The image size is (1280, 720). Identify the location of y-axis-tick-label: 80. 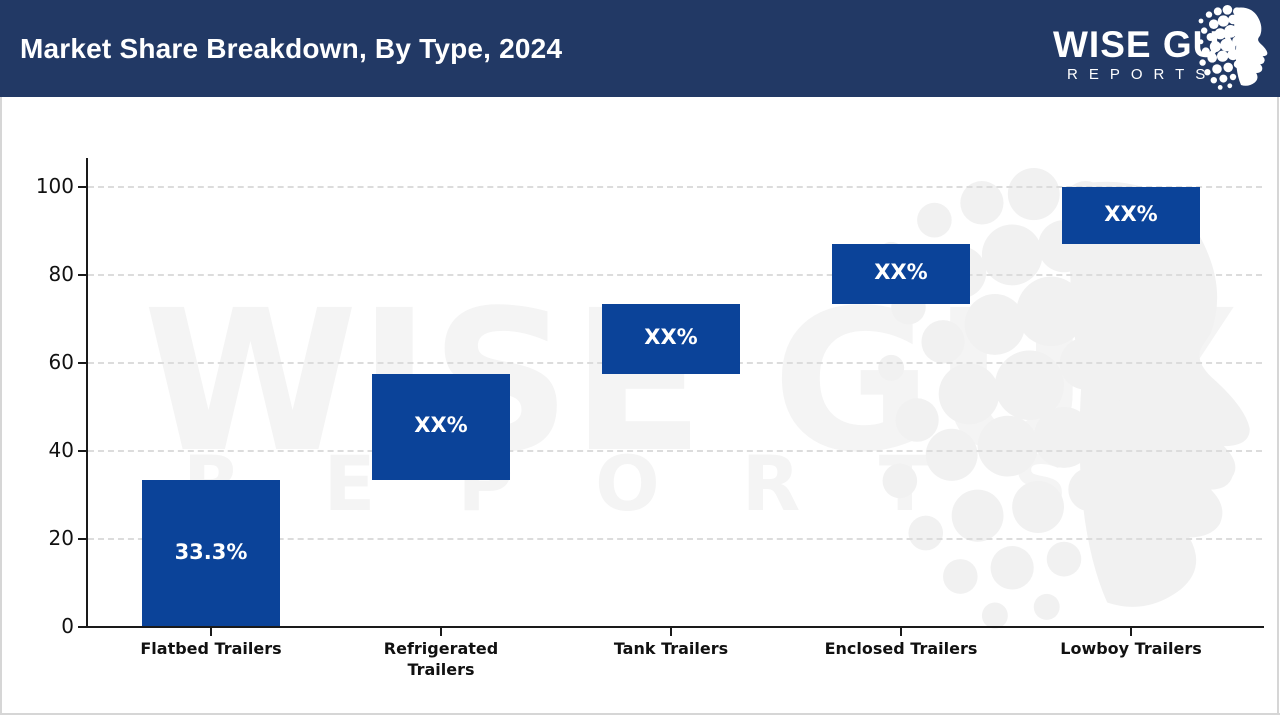
(61, 274).